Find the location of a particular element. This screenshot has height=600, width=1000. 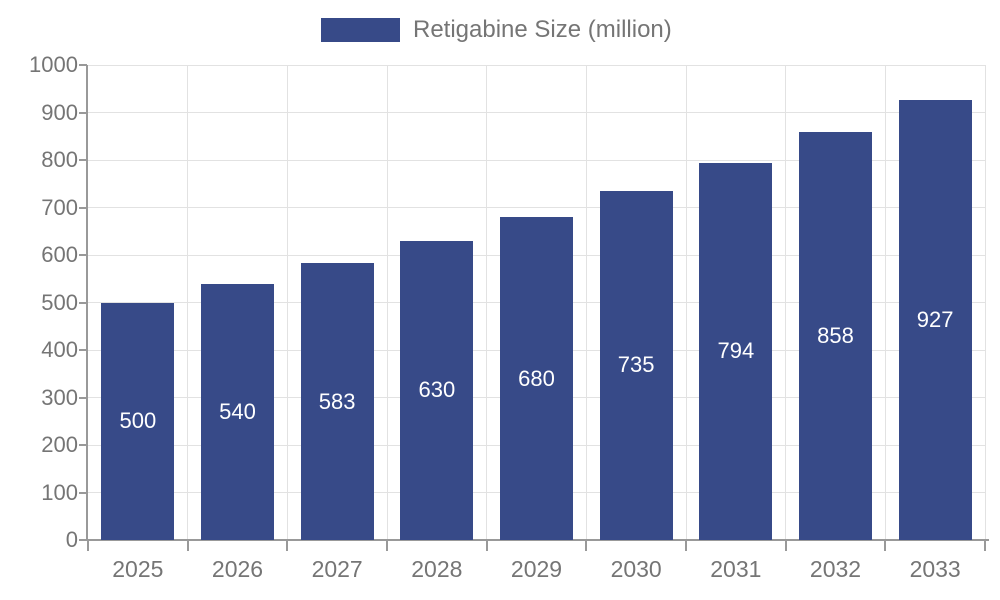

bar-value-label: 680 is located at coordinates (536, 378).